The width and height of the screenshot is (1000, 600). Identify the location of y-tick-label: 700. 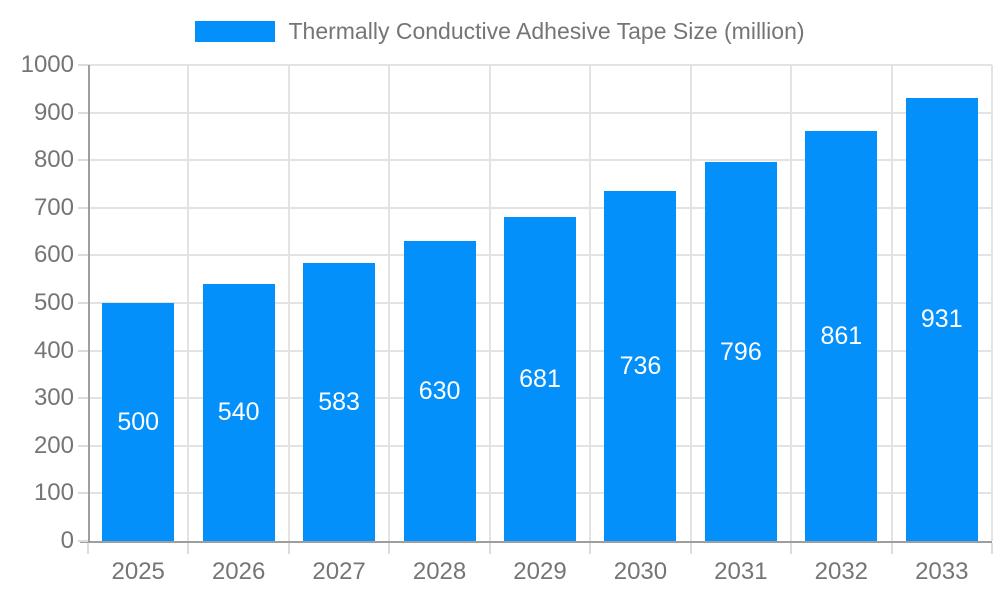
(53, 207).